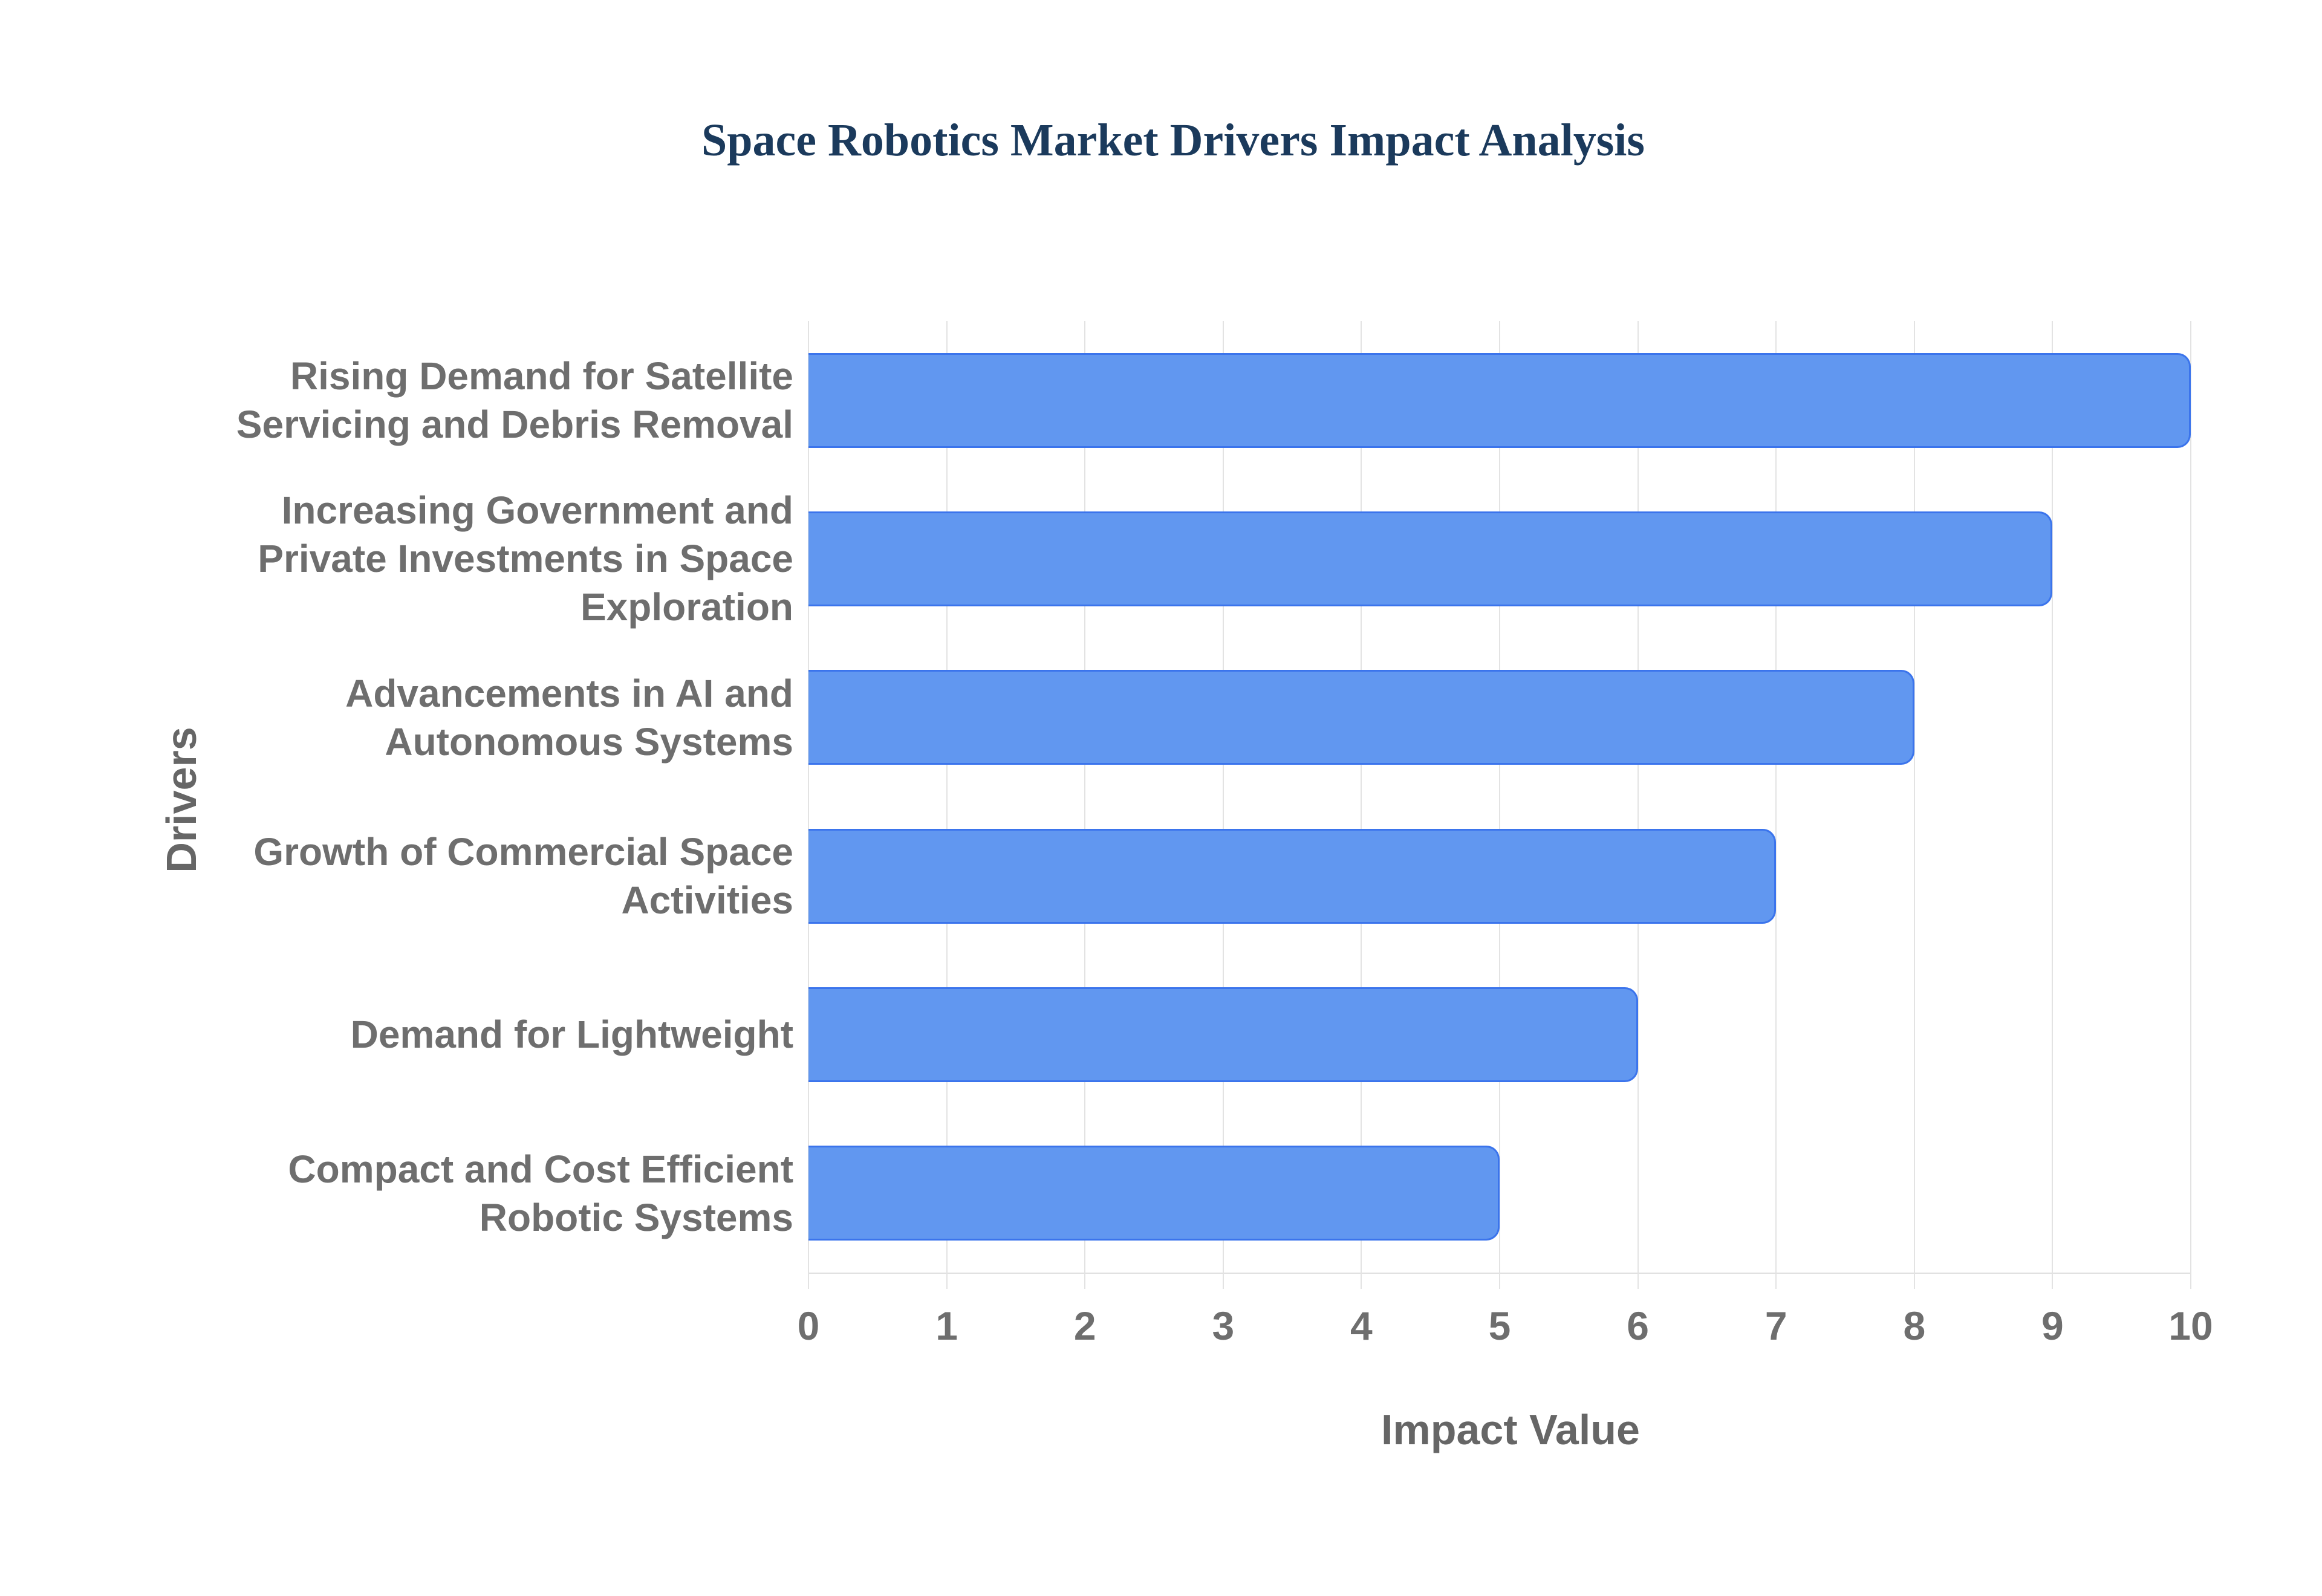  What do you see at coordinates (1361, 1325) in the screenshot?
I see `x-tick-label-4: 4` at bounding box center [1361, 1325].